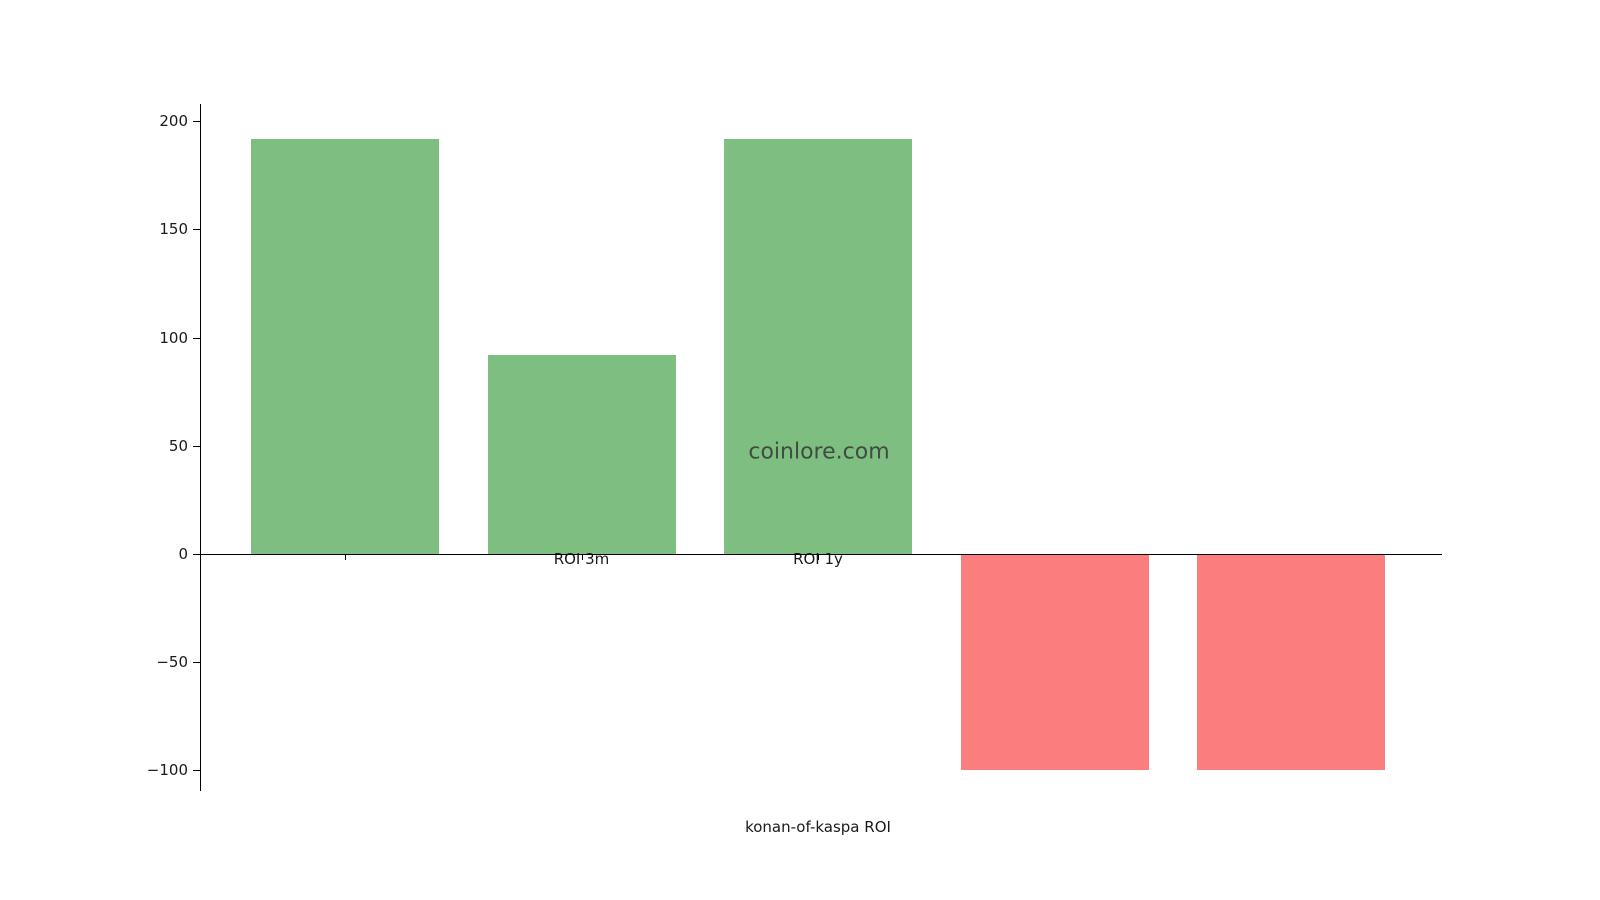 The width and height of the screenshot is (1600, 900). I want to click on y-tick-label: 50, so click(178, 445).